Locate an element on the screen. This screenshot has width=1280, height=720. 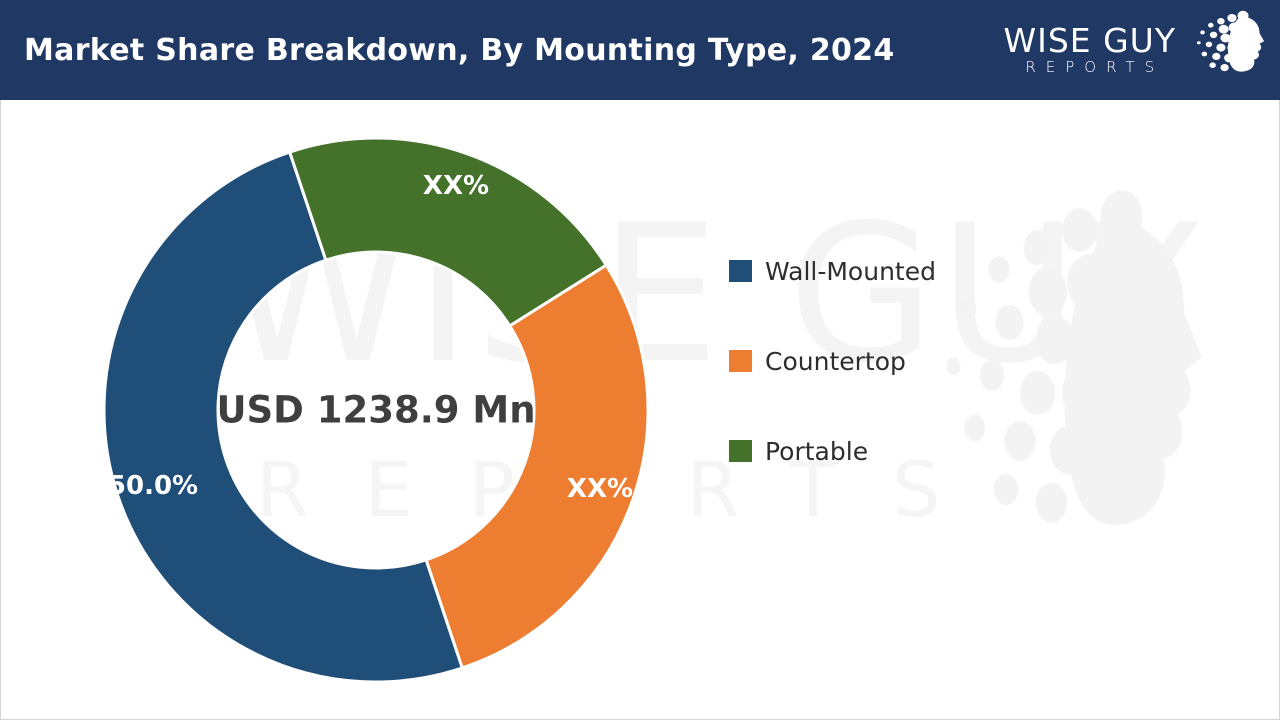
wiseguy-logo-text: WISE GUY REPORTS is located at coordinates (1089, 49).